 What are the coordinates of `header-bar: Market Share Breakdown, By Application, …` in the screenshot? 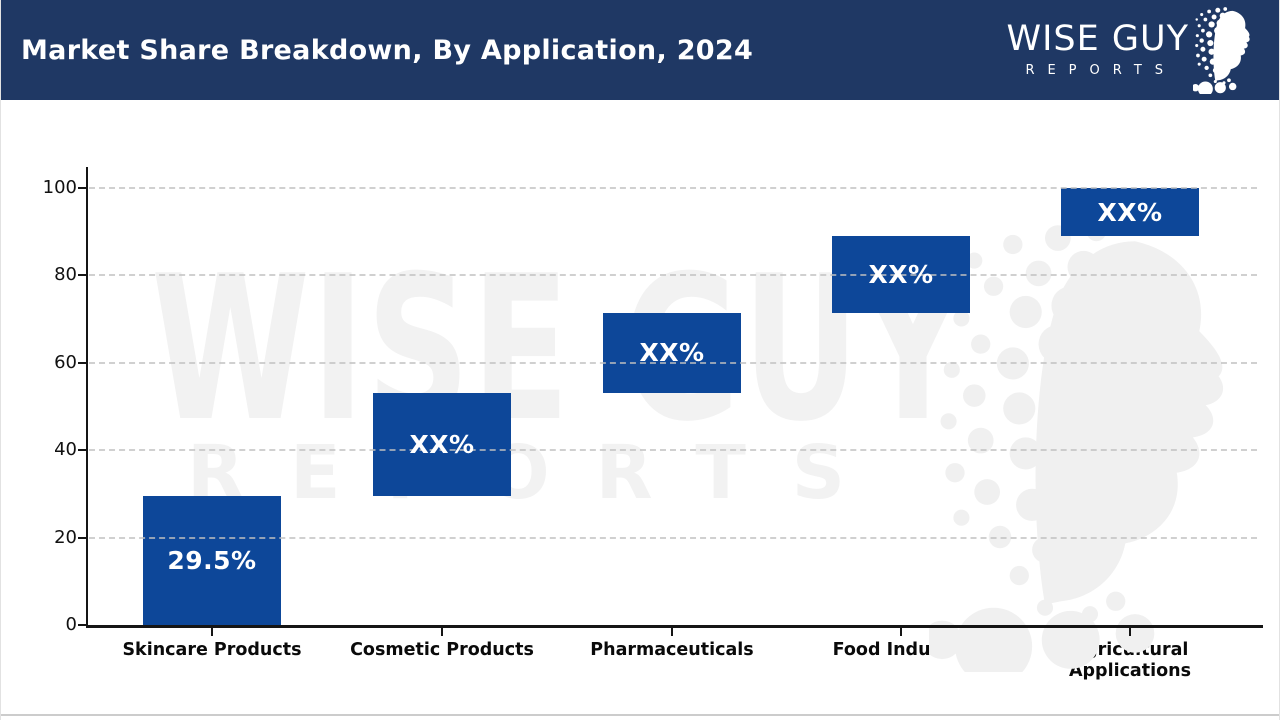 It's located at (640, 50).